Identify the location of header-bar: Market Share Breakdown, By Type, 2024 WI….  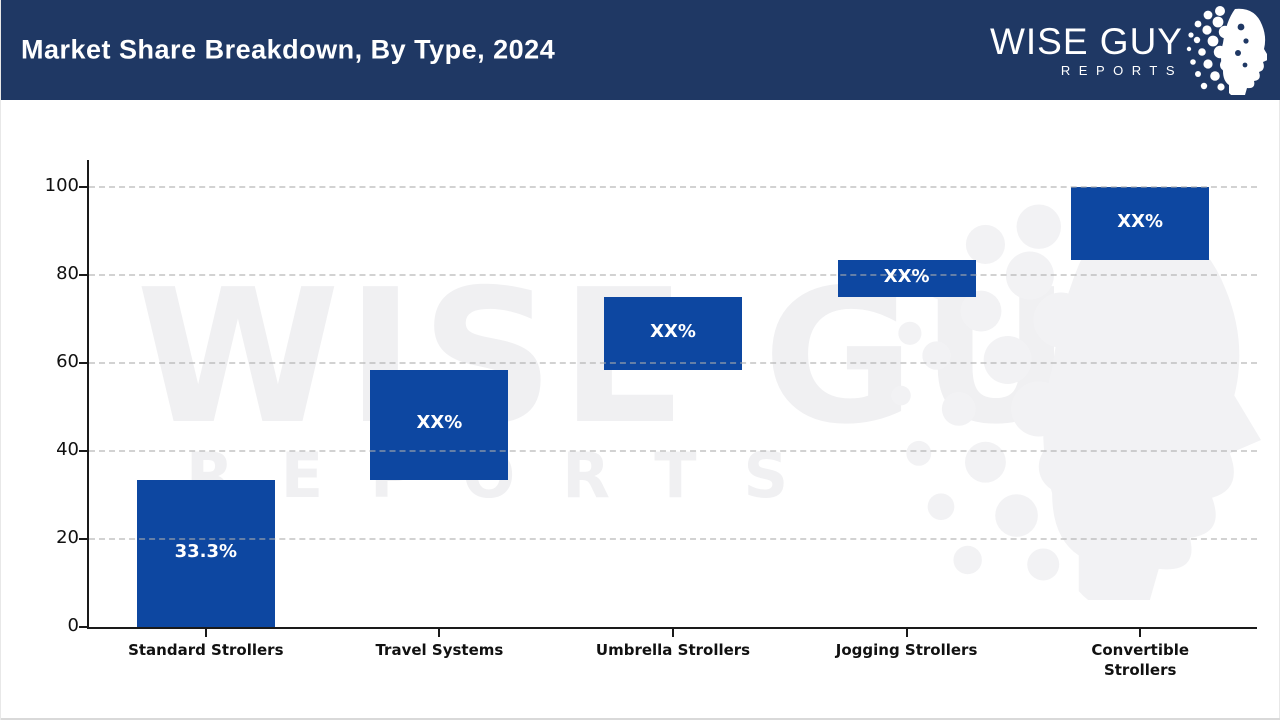
(640, 50).